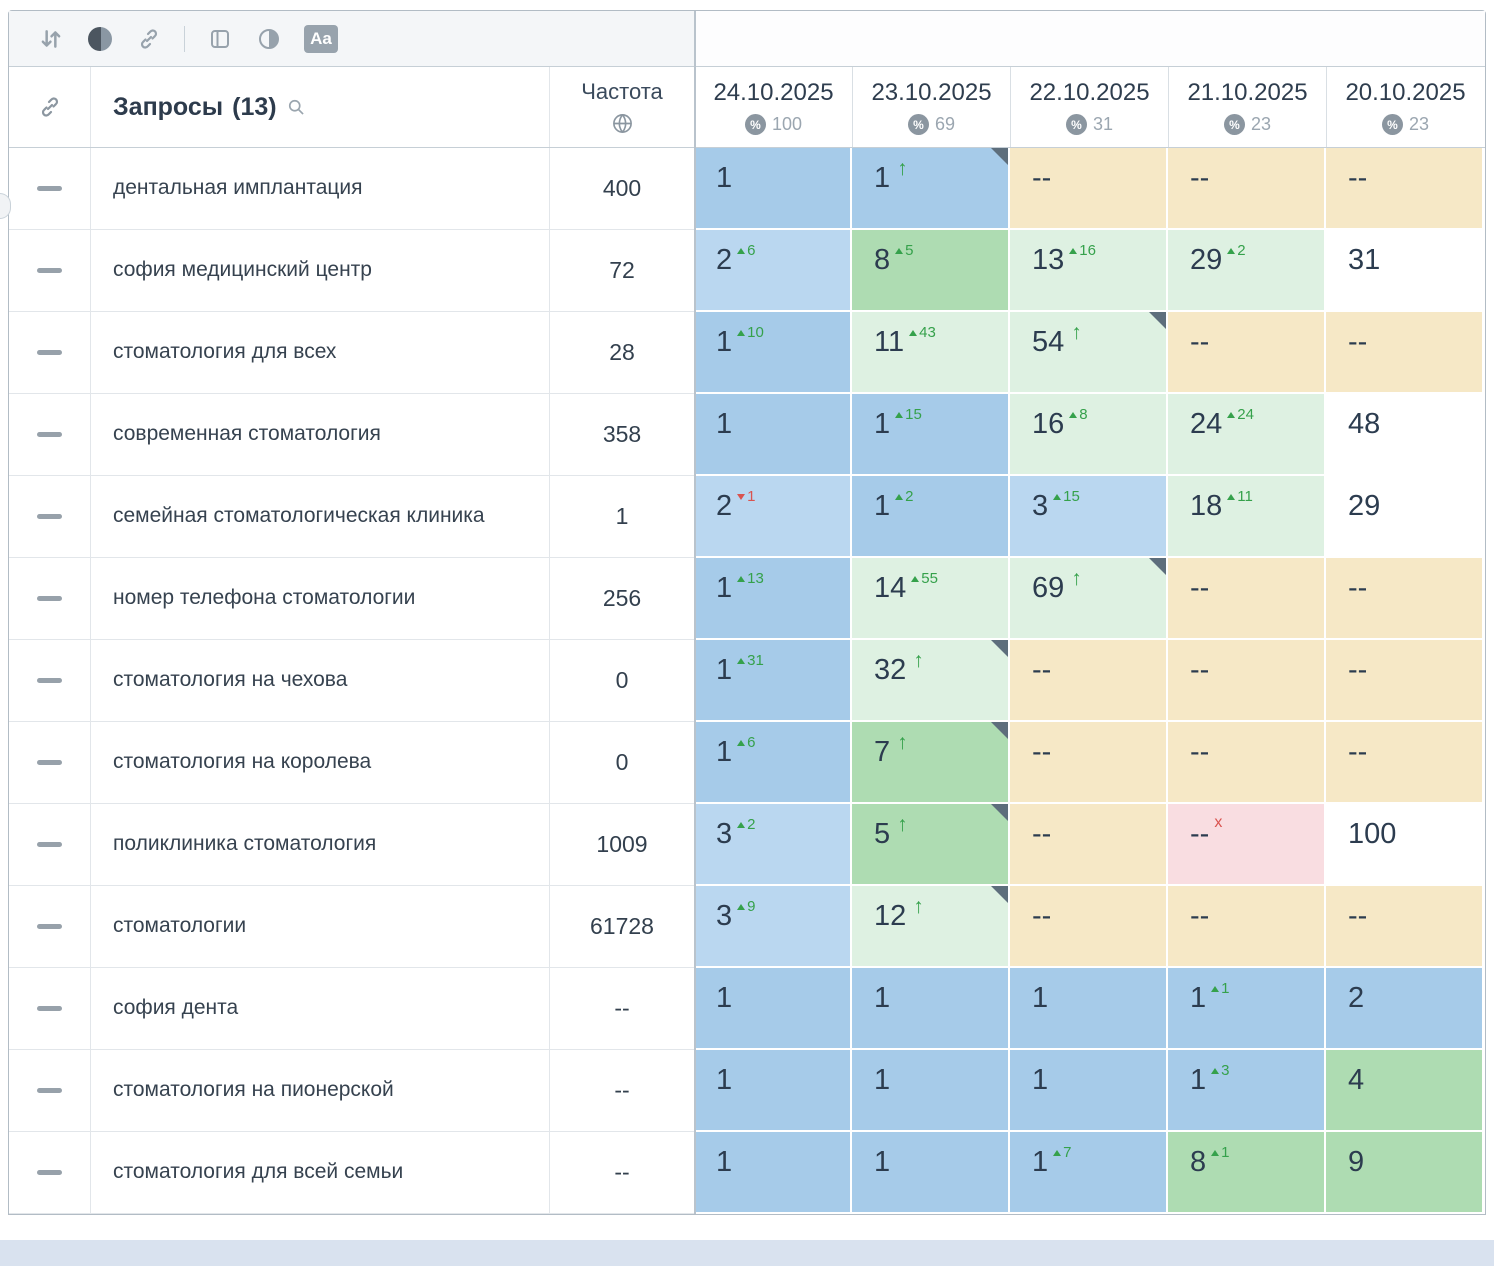  Describe the element at coordinates (320, 353) in the screenshot. I see `query-cell: стоматология для всех` at that location.